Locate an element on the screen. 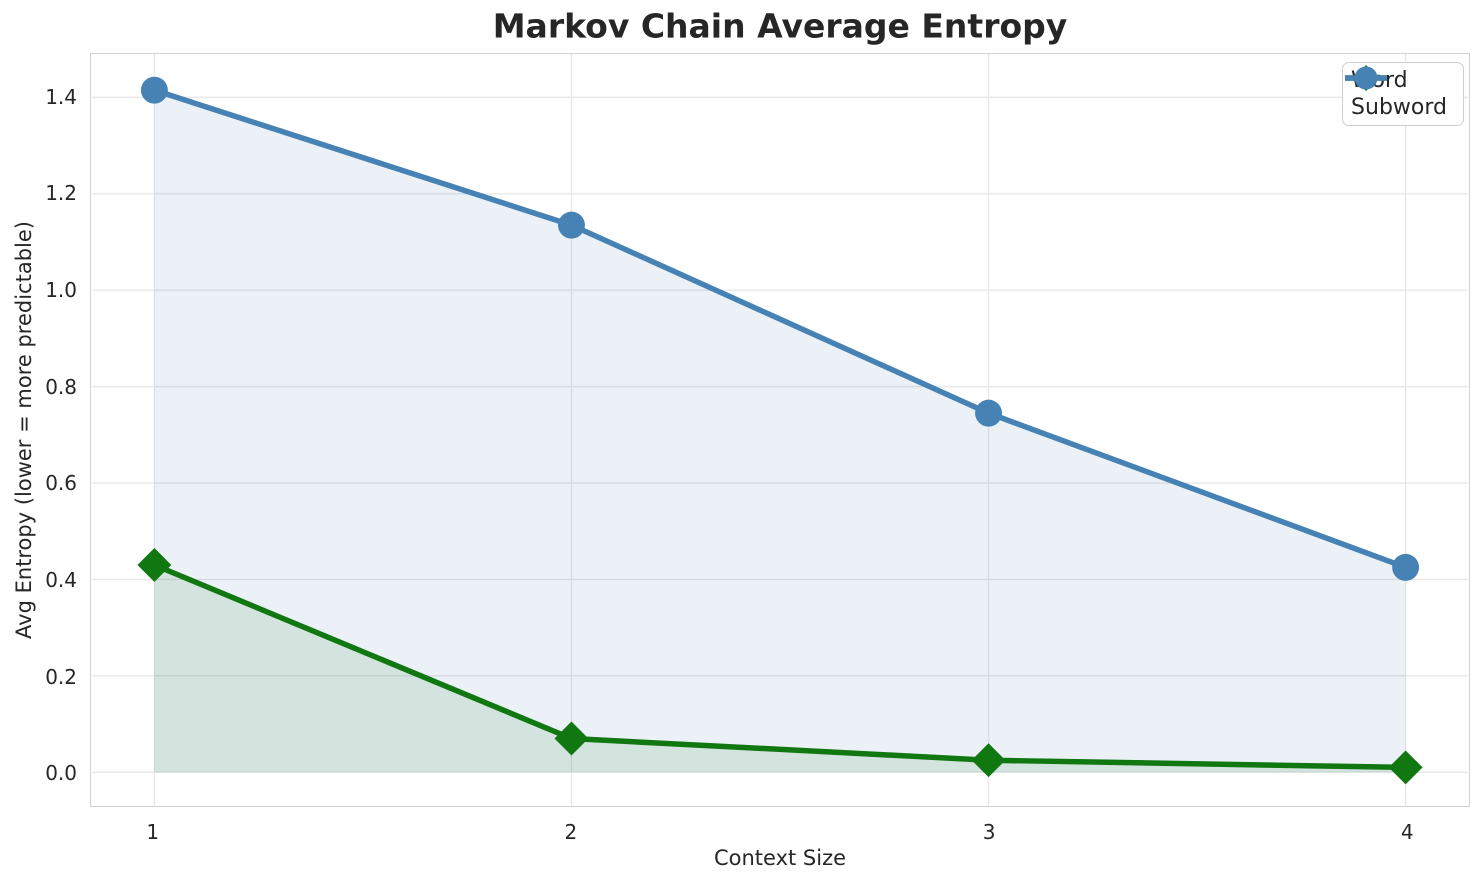 The image size is (1484, 885). y-tick-label: 0.0 is located at coordinates (61, 773).